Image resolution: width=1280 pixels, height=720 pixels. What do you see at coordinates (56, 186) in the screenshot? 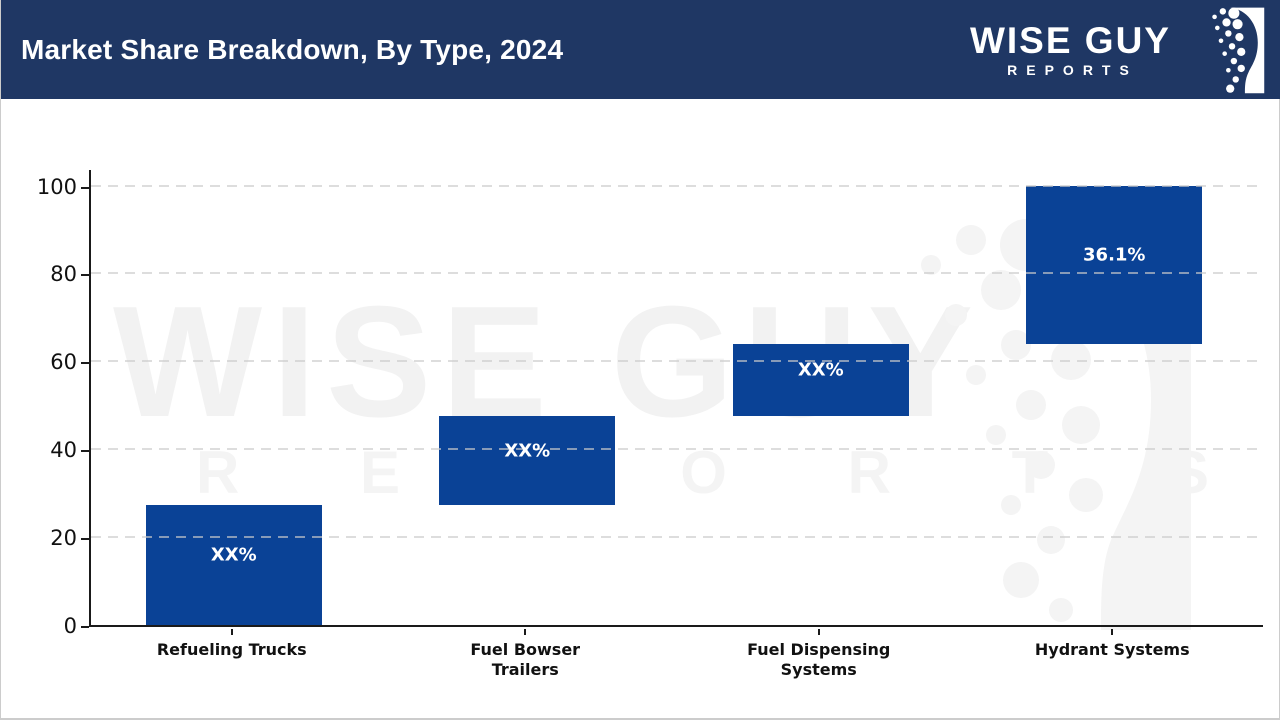
I see `y-axis-tick-label: 100` at bounding box center [56, 186].